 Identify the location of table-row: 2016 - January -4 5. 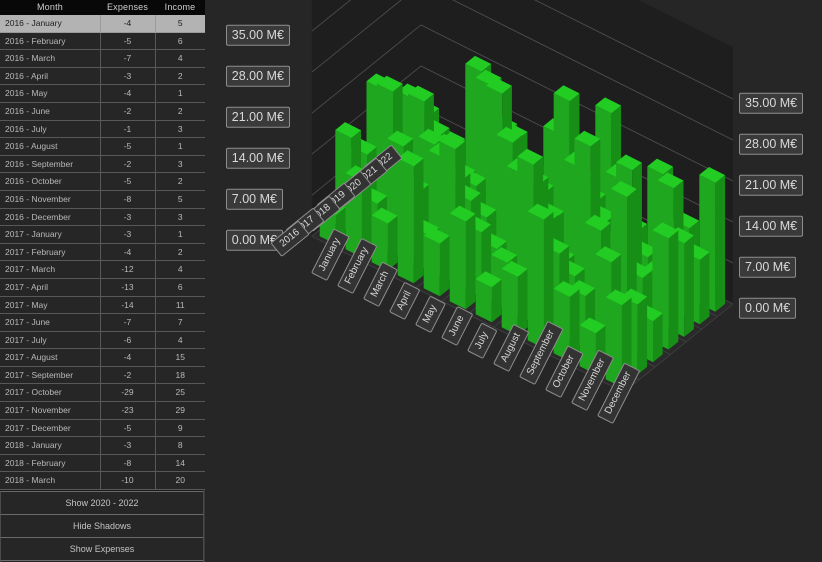
(102, 24).